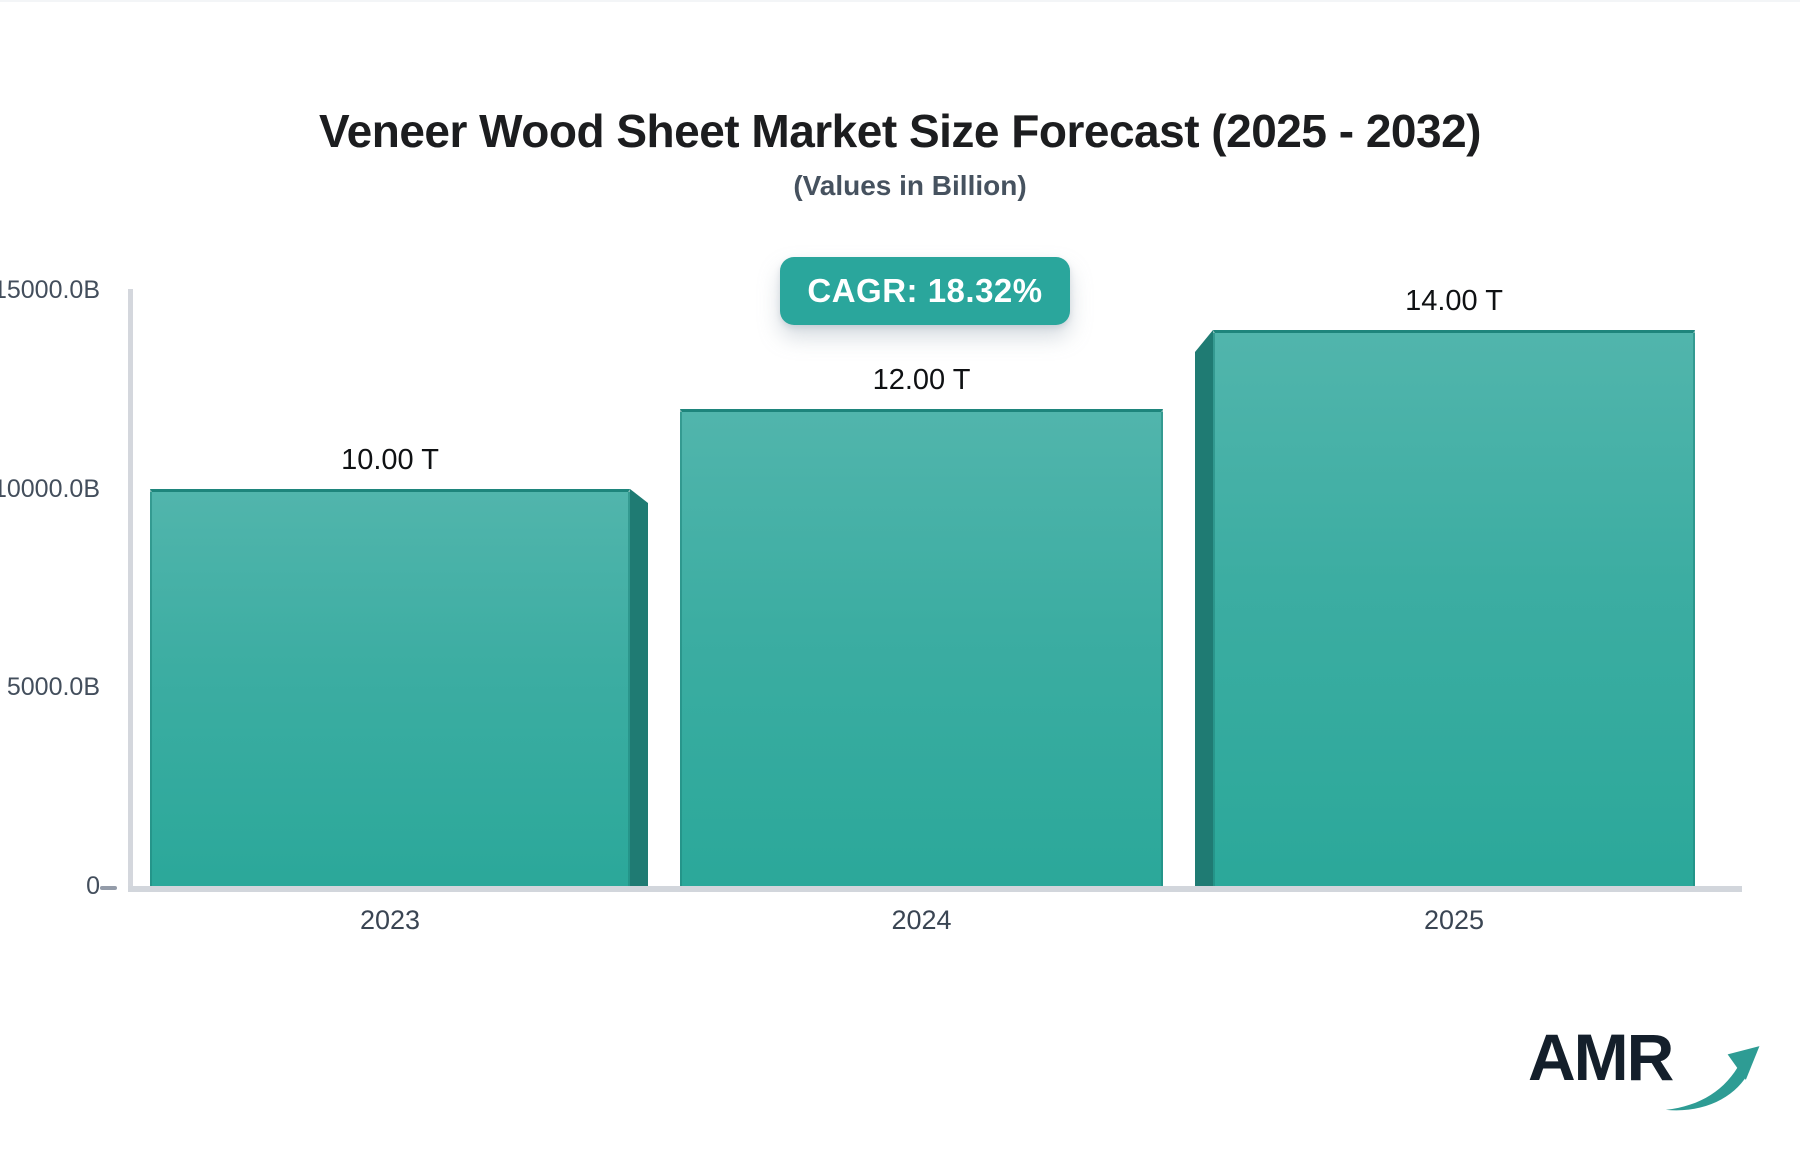 Image resolution: width=1800 pixels, height=1158 pixels. What do you see at coordinates (935, 889) in the screenshot?
I see `x-axis-line` at bounding box center [935, 889].